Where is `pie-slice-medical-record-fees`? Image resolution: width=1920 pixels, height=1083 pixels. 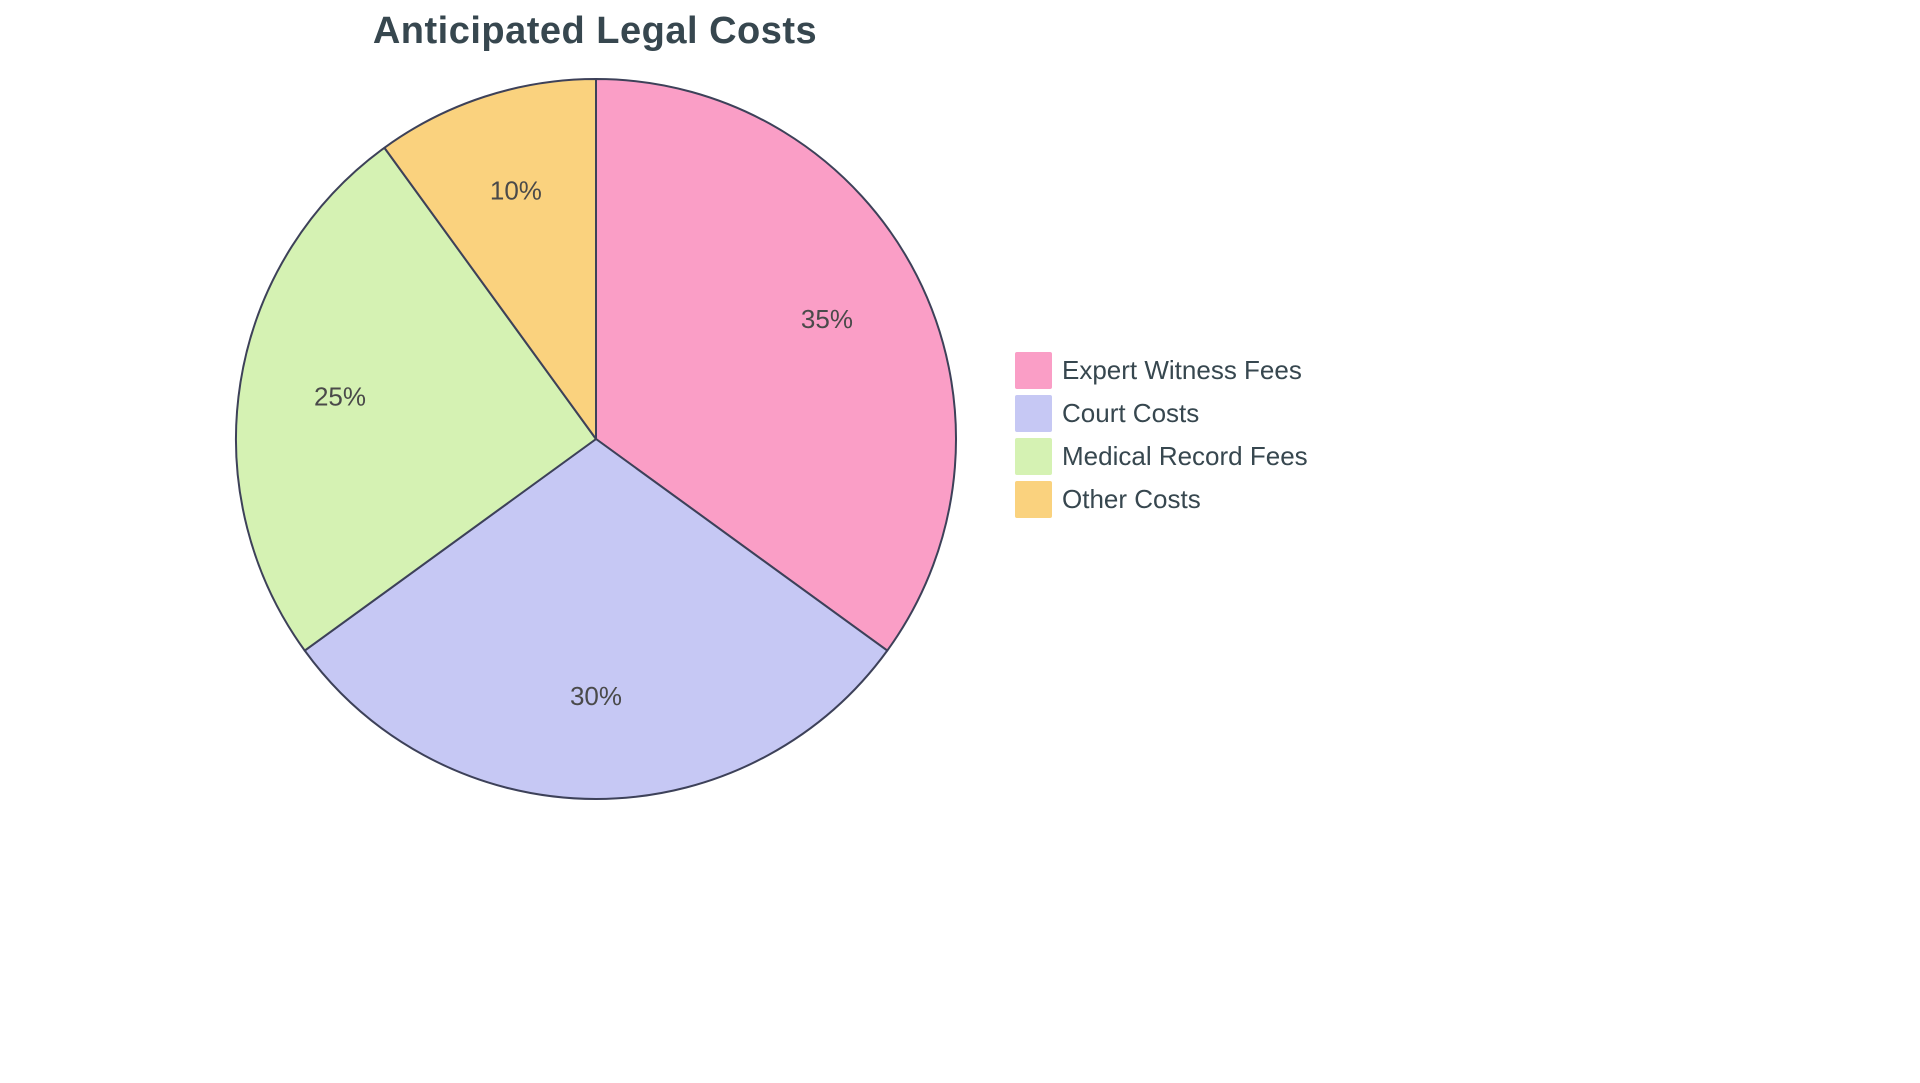 pie-slice-medical-record-fees is located at coordinates (416, 399).